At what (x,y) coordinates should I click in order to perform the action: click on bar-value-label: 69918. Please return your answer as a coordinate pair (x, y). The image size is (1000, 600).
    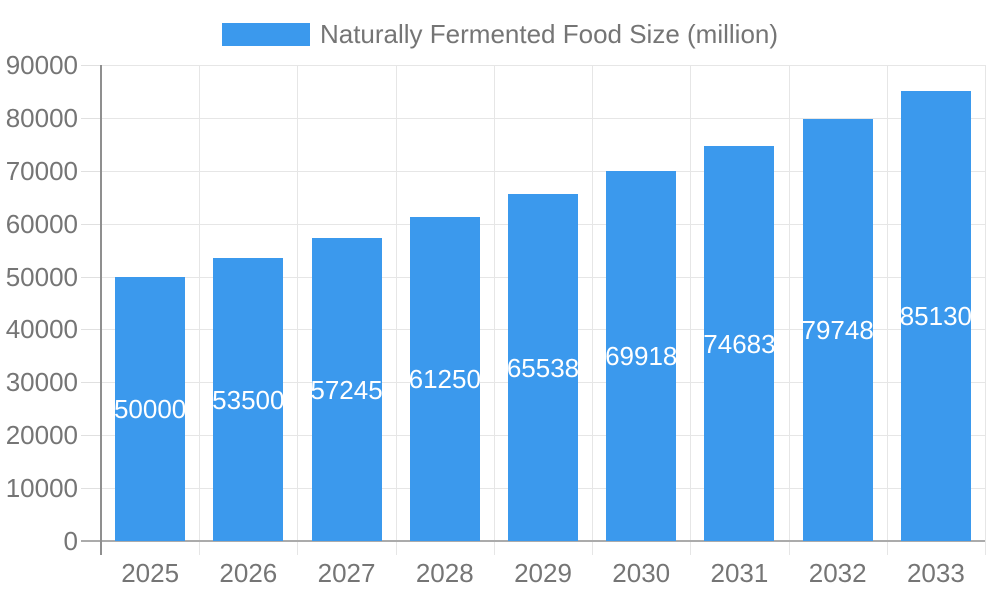
    Looking at the image, I should click on (641, 356).